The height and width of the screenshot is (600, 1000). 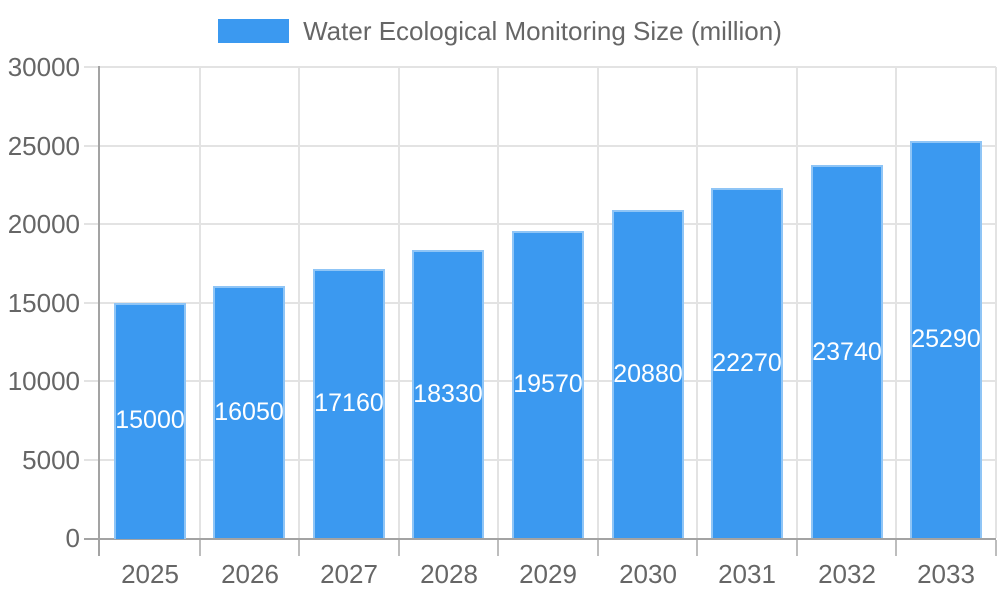 I want to click on bar-value-label: 16050, so click(x=249, y=412).